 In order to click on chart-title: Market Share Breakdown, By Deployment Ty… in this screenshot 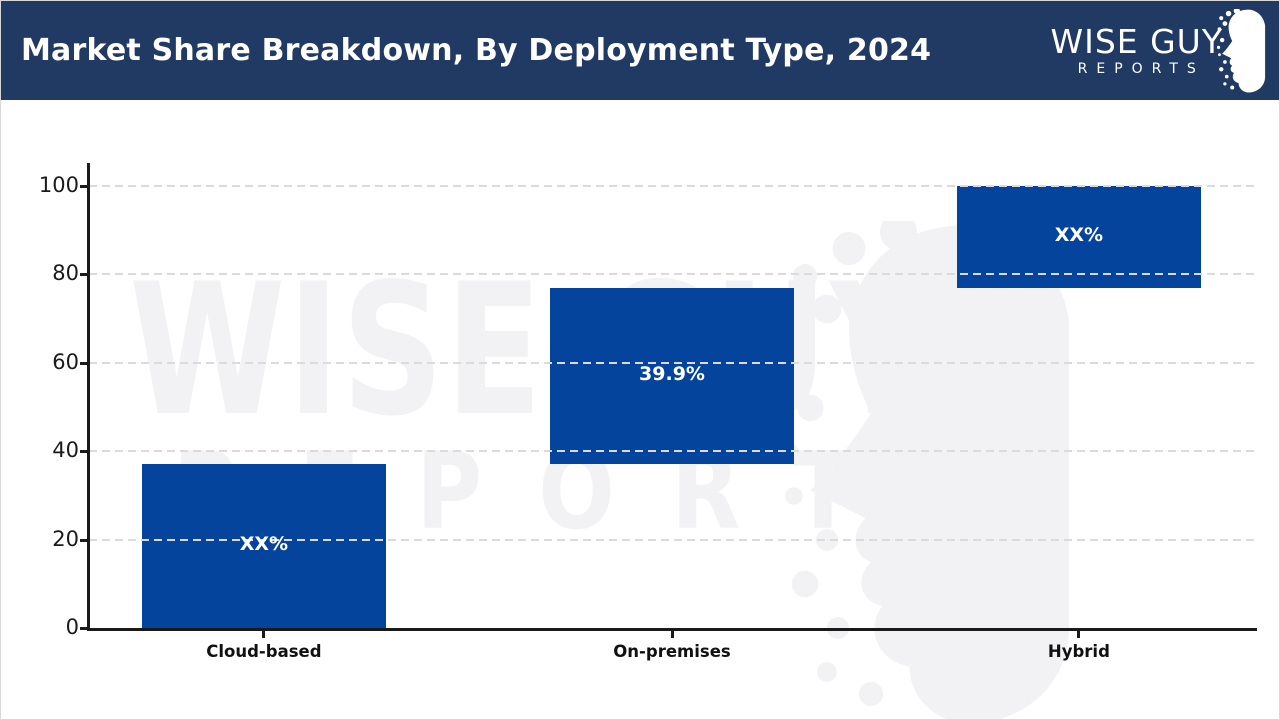, I will do `click(476, 50)`.